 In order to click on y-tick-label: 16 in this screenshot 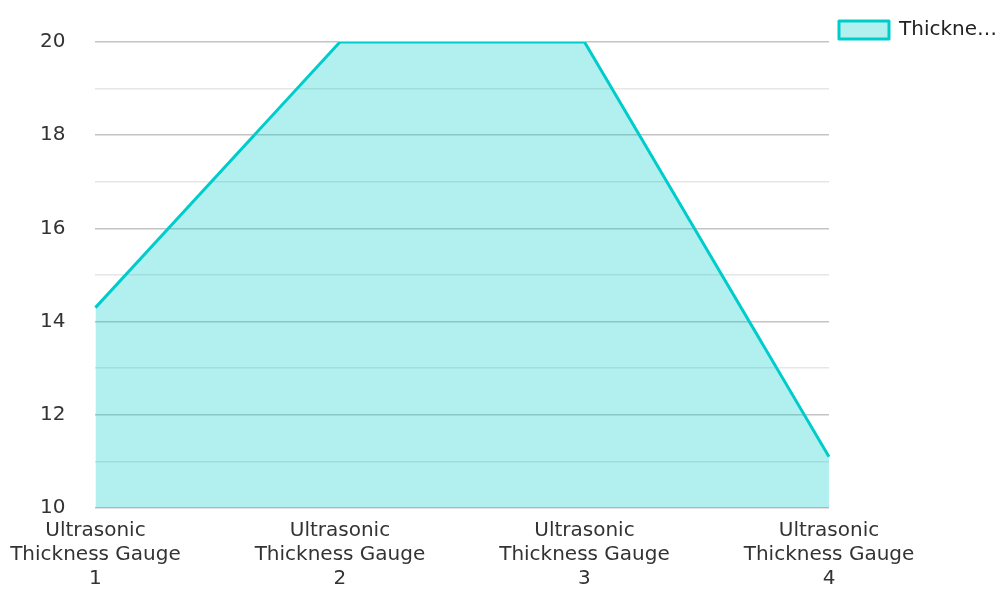, I will do `click(53, 226)`.